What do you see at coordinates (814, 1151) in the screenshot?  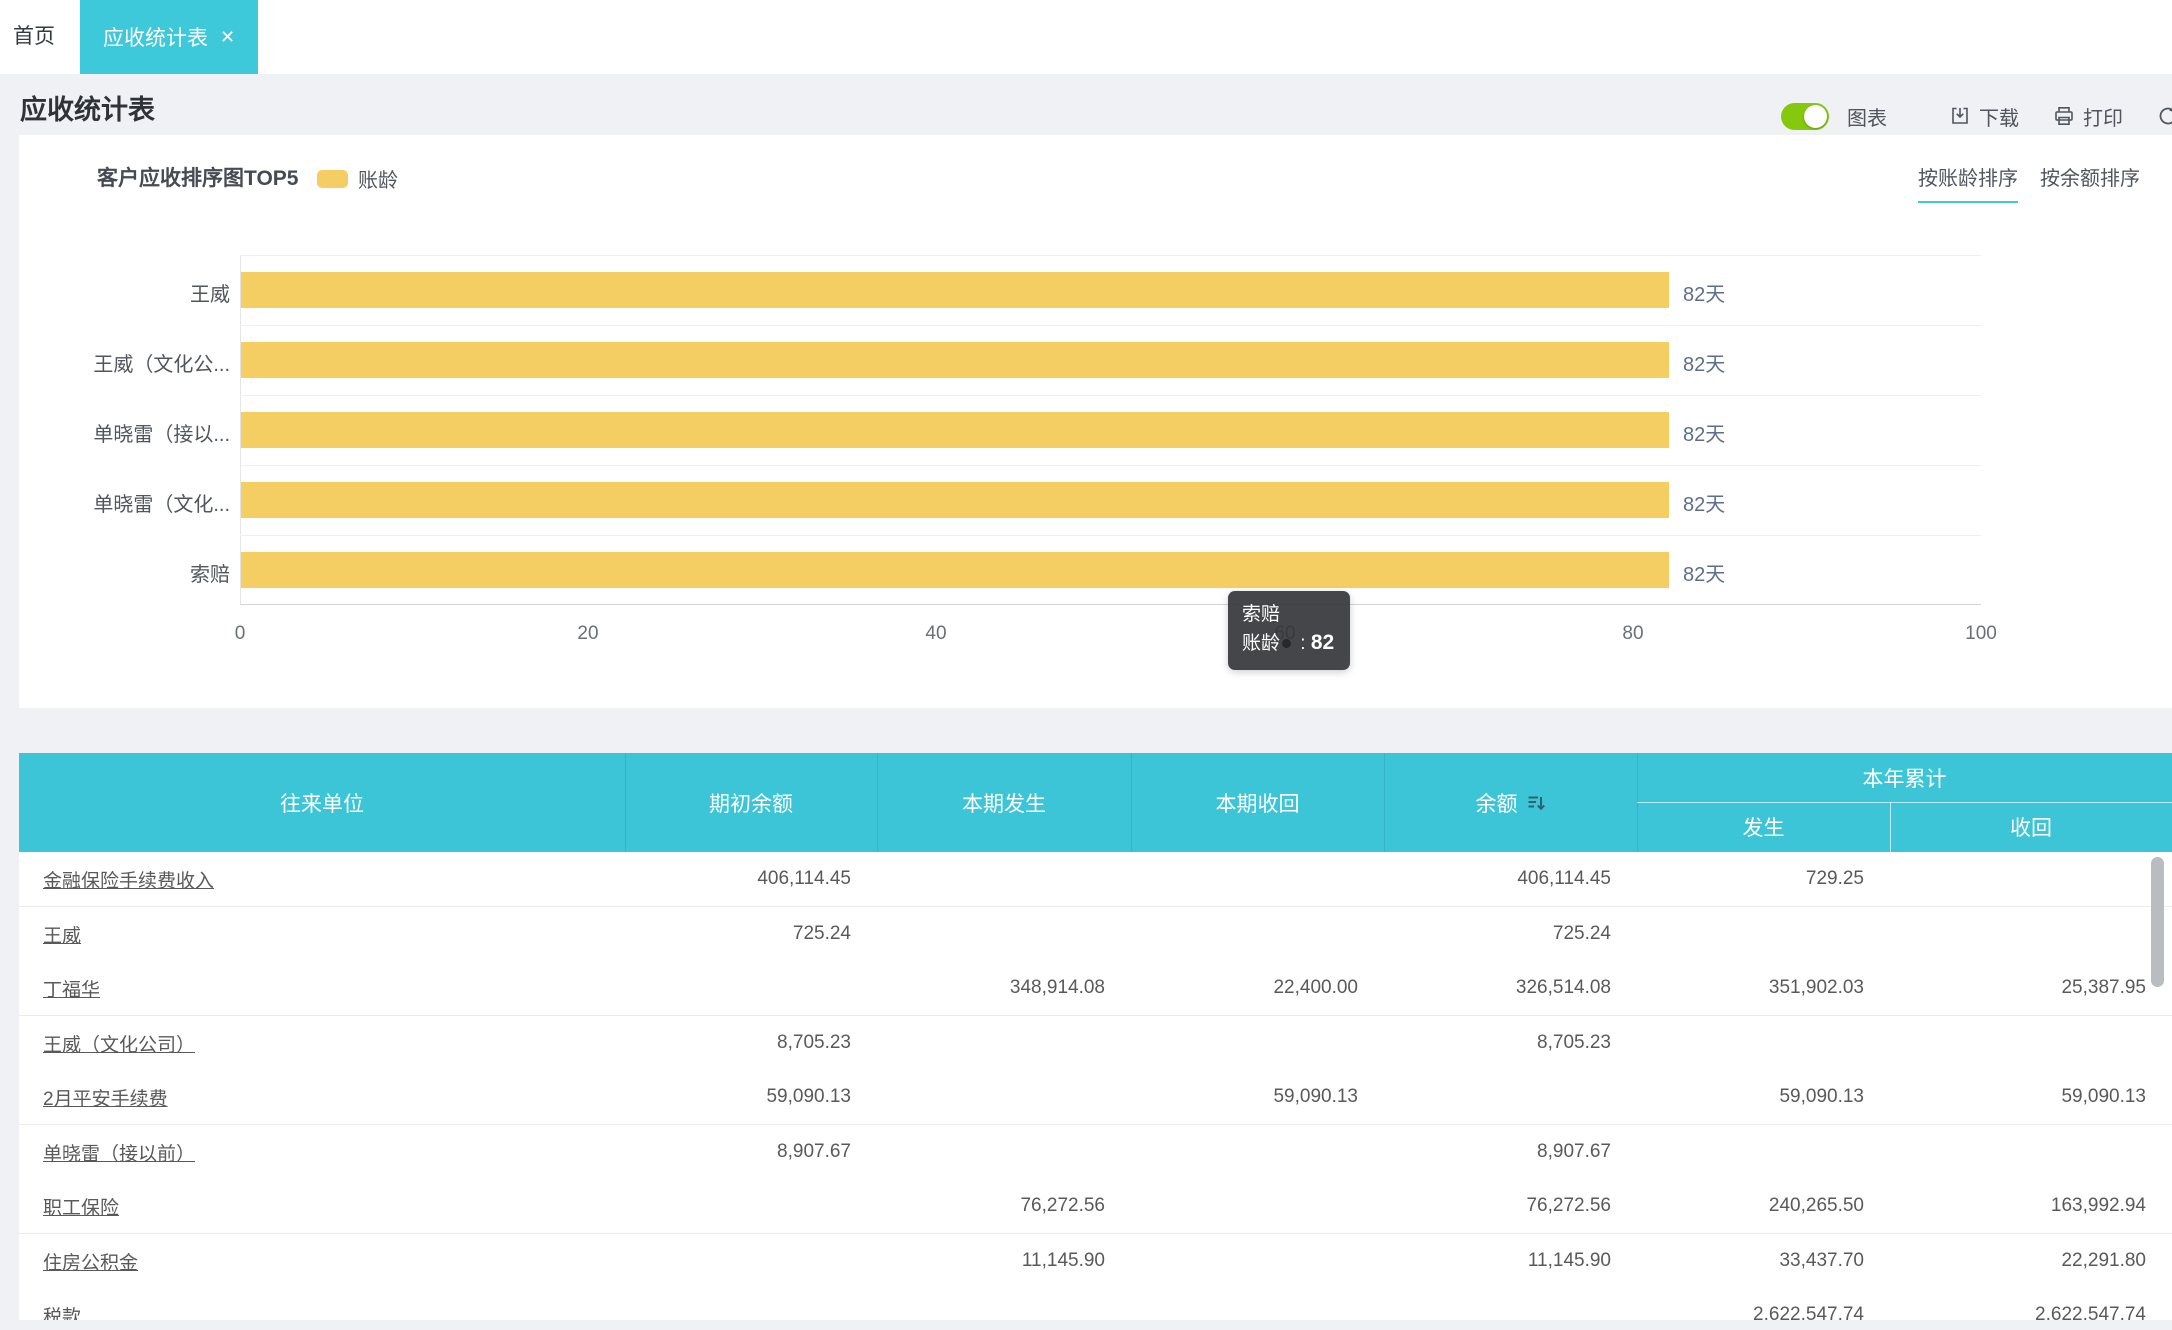 I see `amount-cell: 8,907.67` at bounding box center [814, 1151].